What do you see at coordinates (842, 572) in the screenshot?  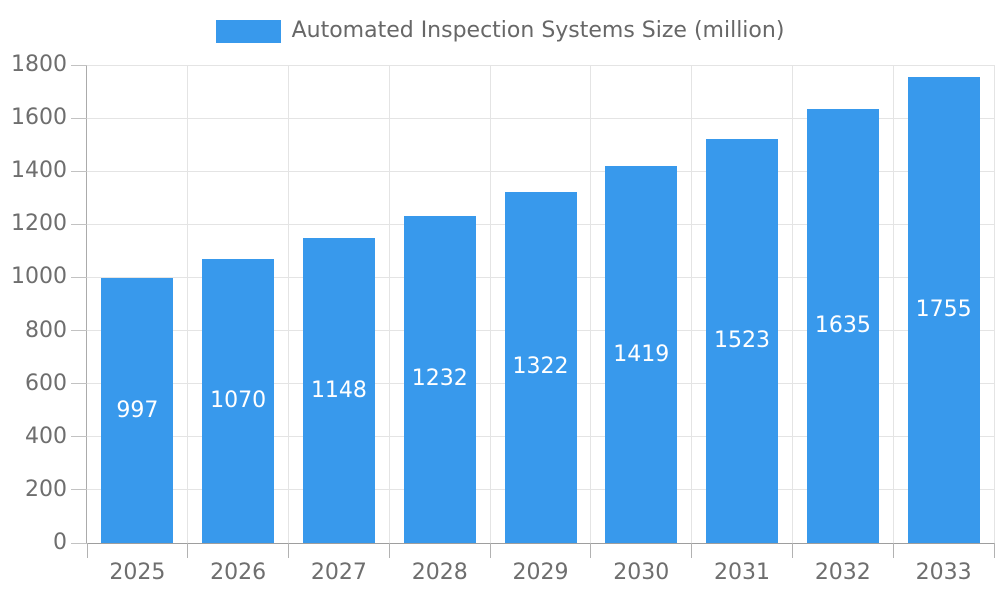 I see `x-axis-label: 2032` at bounding box center [842, 572].